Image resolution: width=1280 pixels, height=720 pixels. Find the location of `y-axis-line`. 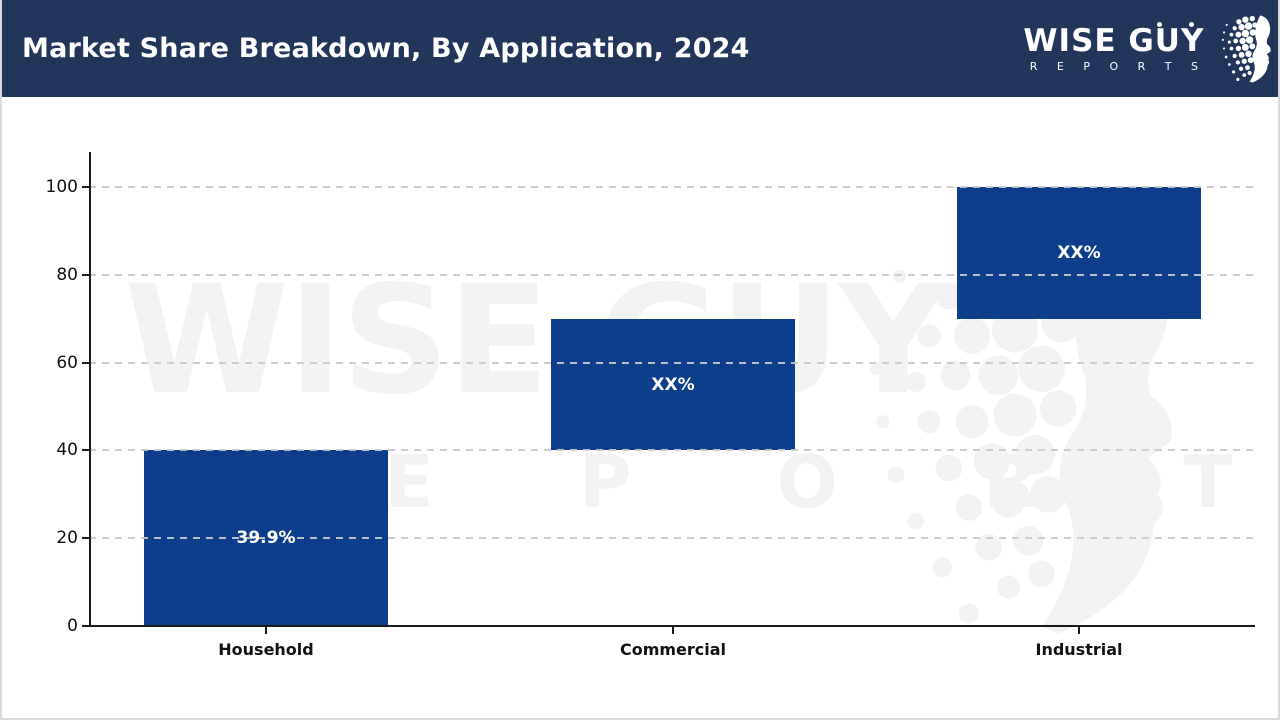

y-axis-line is located at coordinates (90, 389).